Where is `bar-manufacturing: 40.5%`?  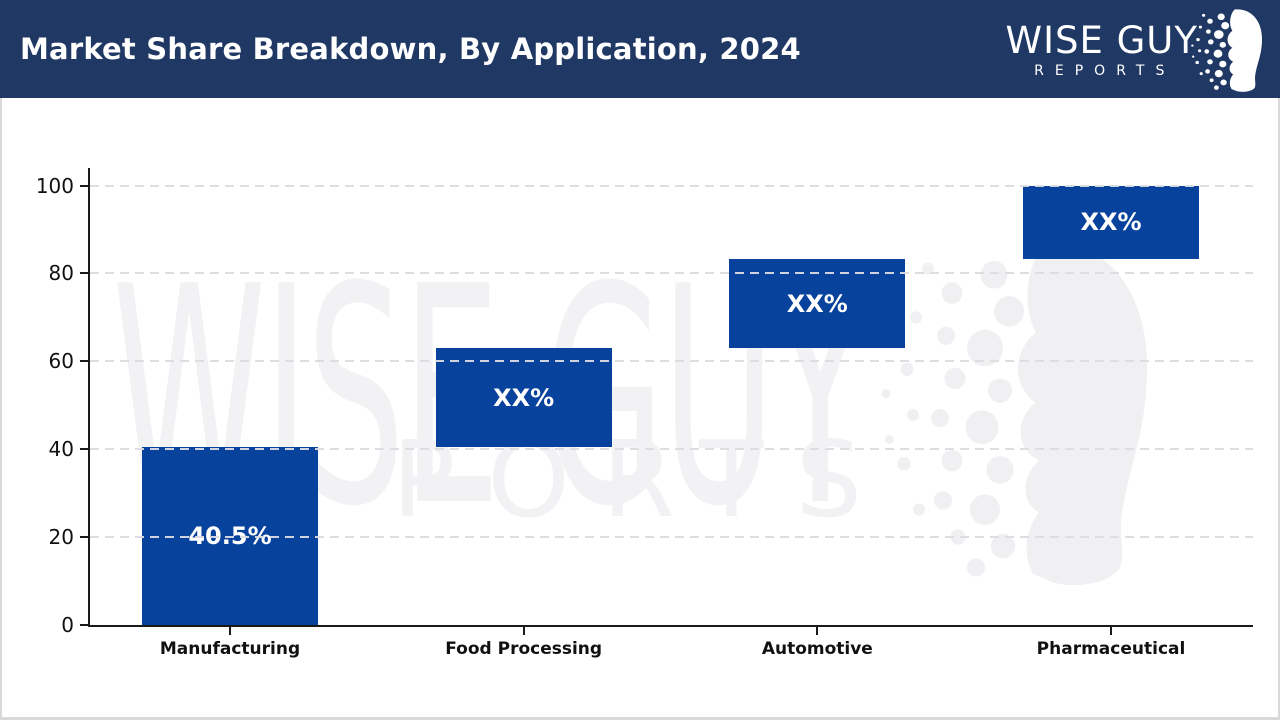 bar-manufacturing: 40.5% is located at coordinates (230, 536).